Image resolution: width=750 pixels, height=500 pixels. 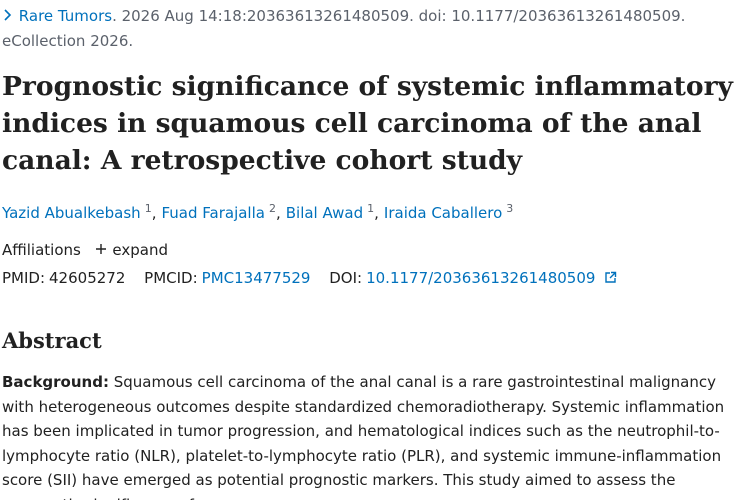 What do you see at coordinates (171, 278) in the screenshot?
I see `pmcid-label: PMCID:` at bounding box center [171, 278].